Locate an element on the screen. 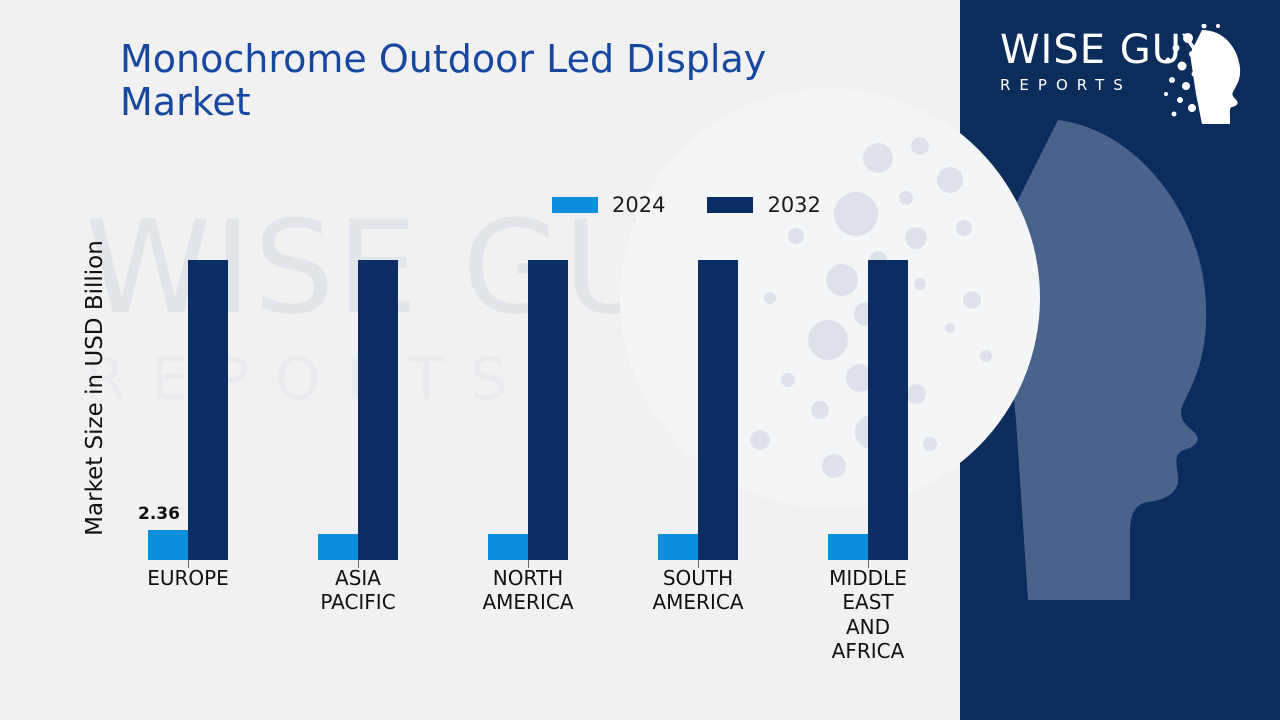 The width and height of the screenshot is (1280, 720). bar-2032-asia-pacific is located at coordinates (378, 409).